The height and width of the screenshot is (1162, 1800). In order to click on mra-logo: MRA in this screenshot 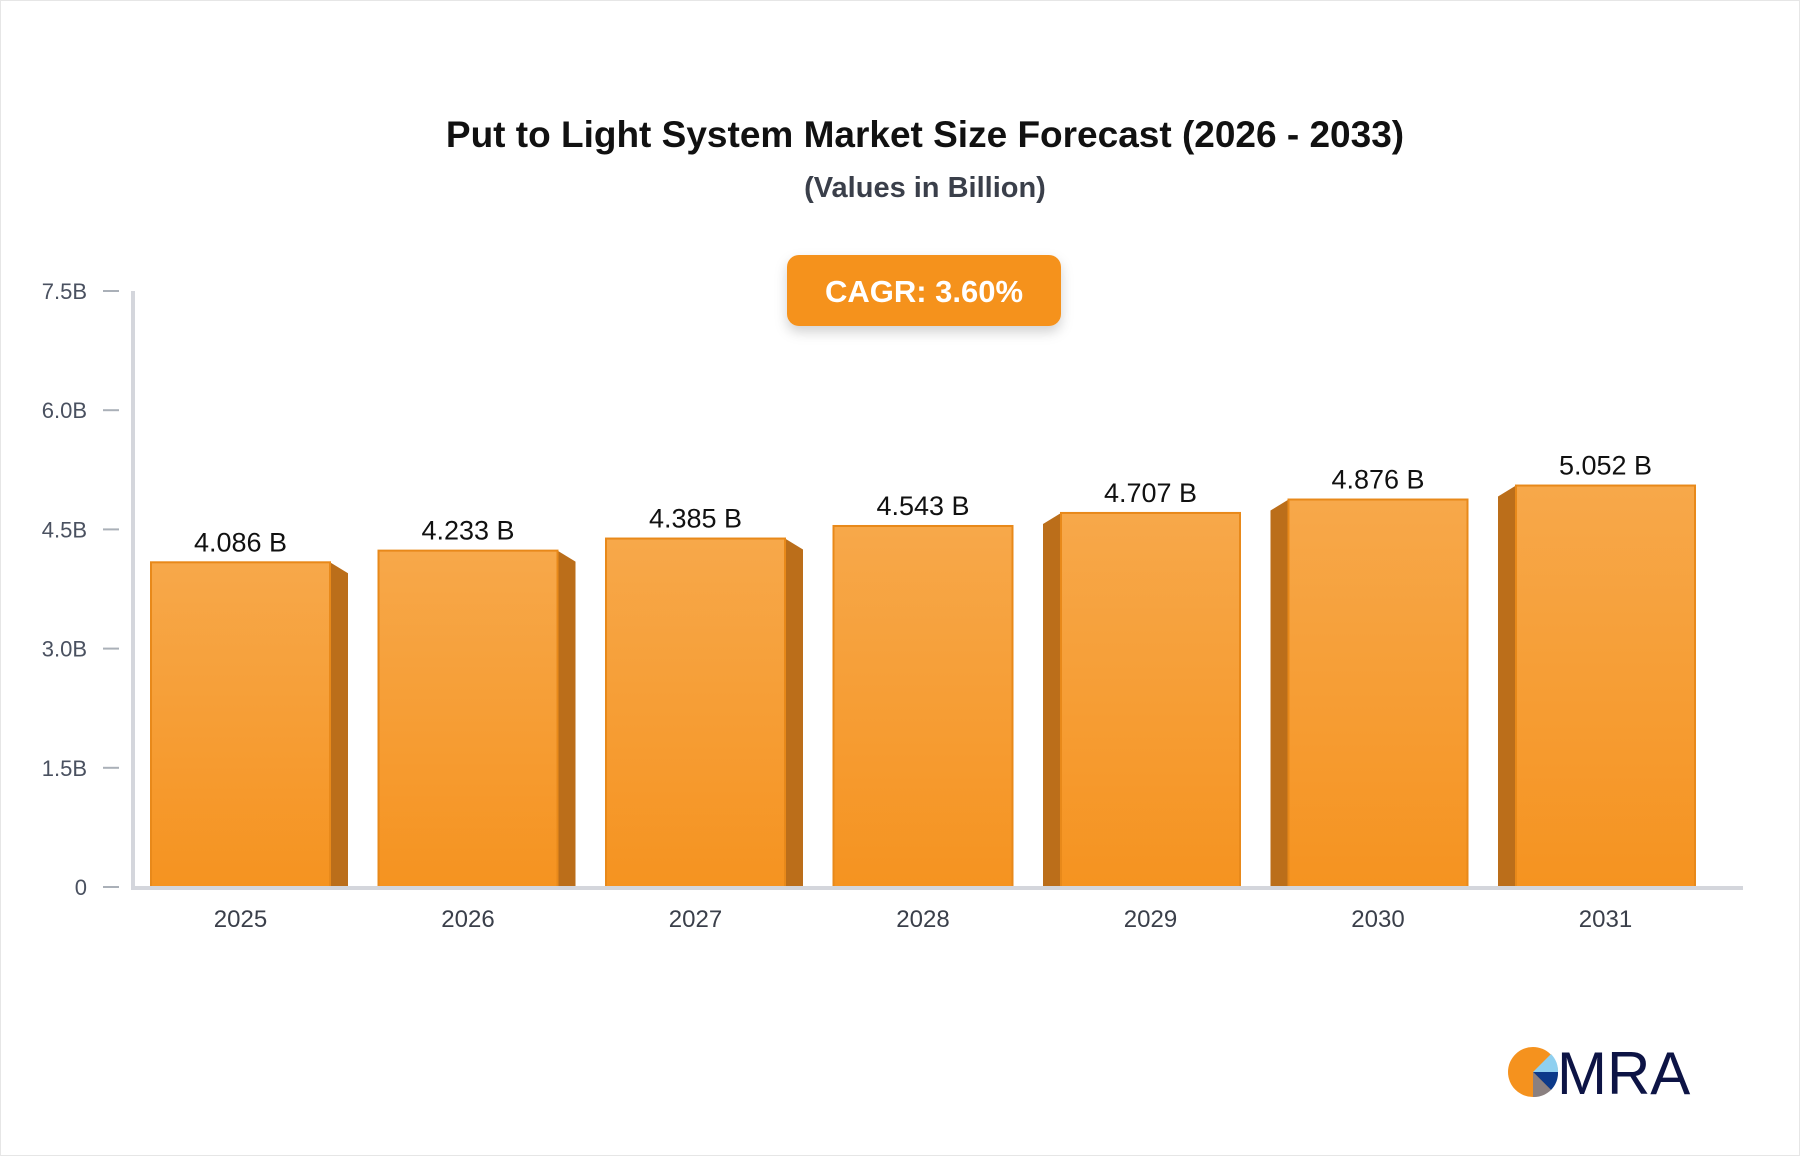, I will do `click(1599, 1073)`.